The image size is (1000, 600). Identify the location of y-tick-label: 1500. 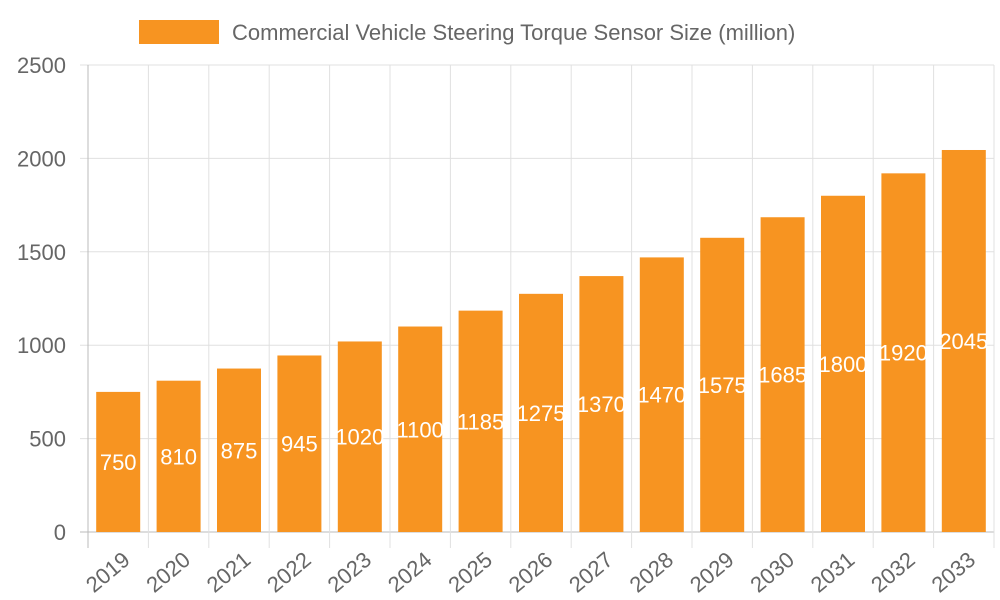
(41, 252).